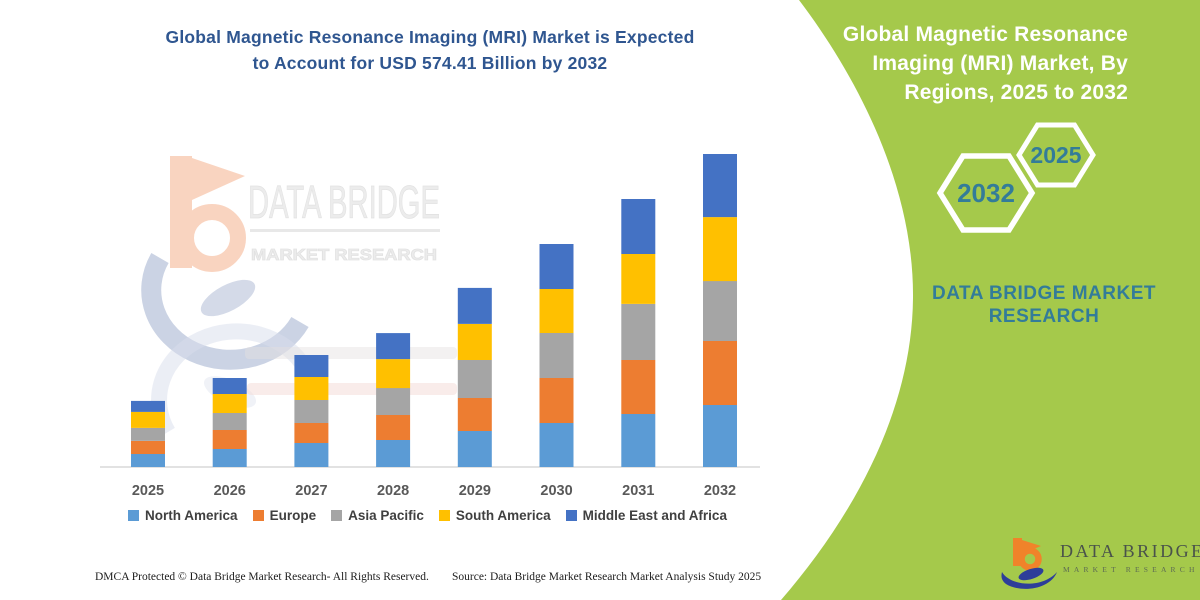  I want to click on bar-segment-2027-middle-east-and-africa, so click(311, 366).